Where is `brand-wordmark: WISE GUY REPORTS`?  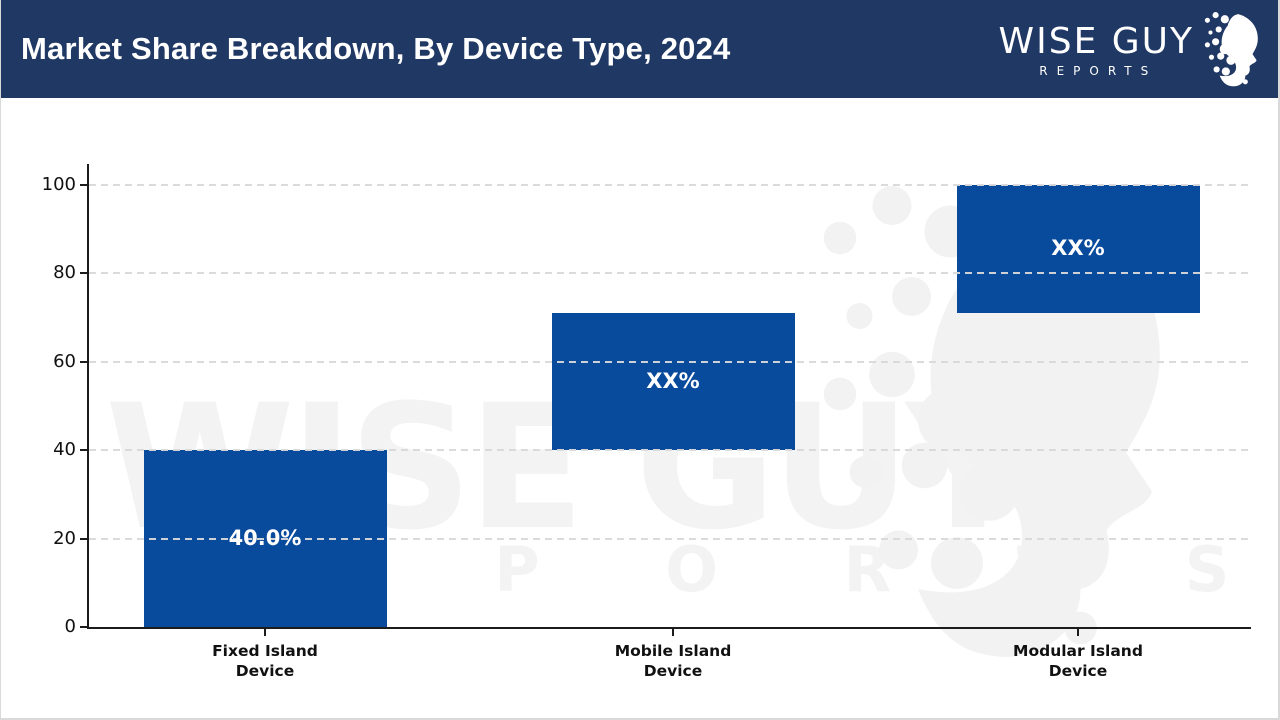 brand-wordmark: WISE GUY REPORTS is located at coordinates (1096, 50).